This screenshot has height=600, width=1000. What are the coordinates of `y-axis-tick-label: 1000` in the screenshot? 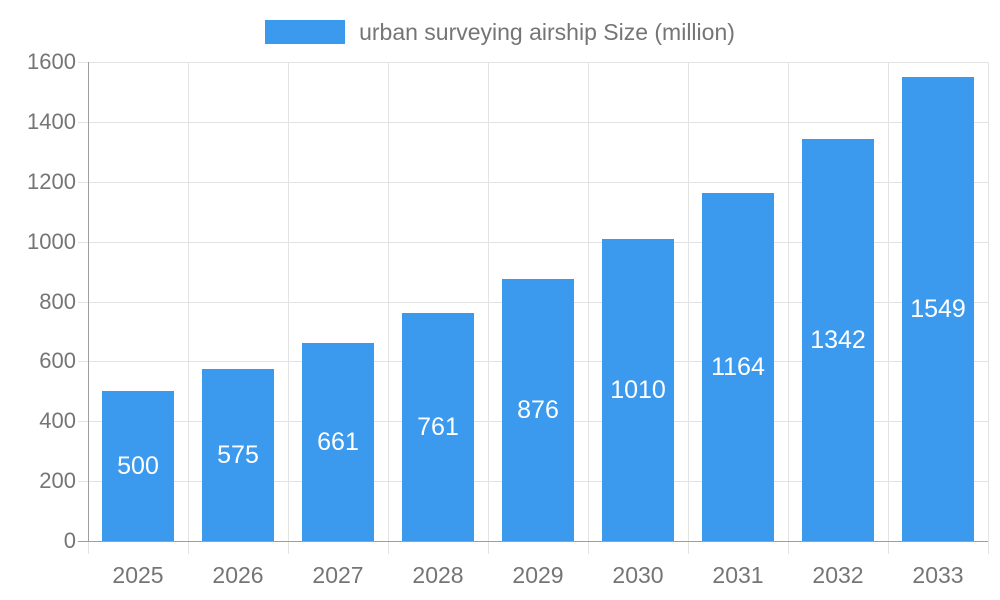 It's located at (51, 241).